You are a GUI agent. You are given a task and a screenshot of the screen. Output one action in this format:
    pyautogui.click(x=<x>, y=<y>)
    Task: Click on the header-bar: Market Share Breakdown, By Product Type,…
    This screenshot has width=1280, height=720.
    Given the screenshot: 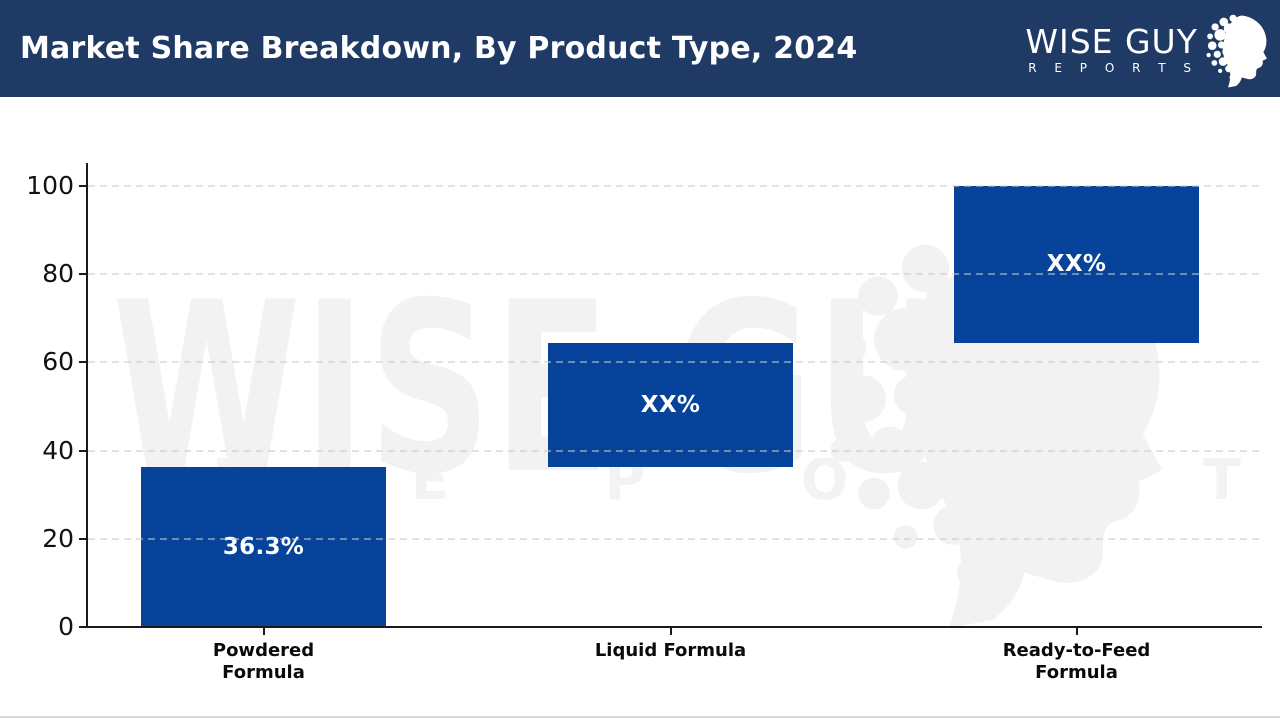 What is the action you would take?
    pyautogui.click(x=640, y=48)
    